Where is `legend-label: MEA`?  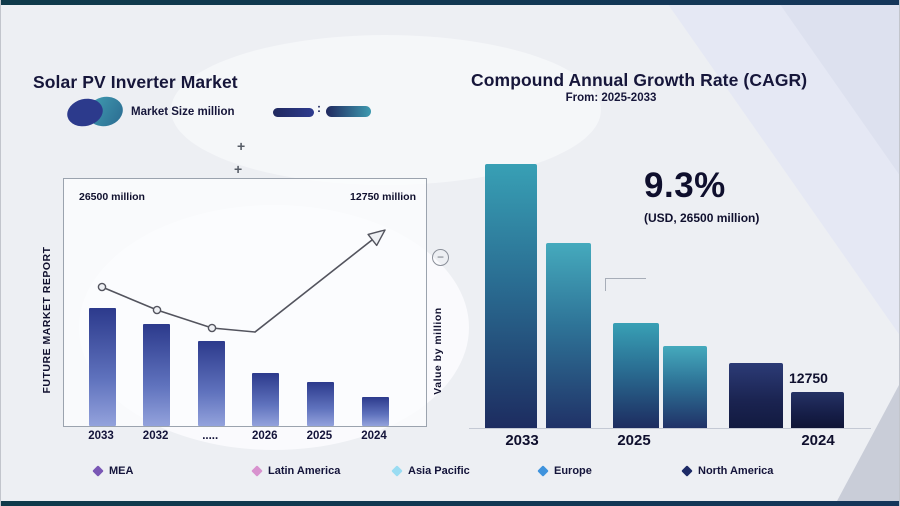
legend-label: MEA is located at coordinates (121, 471).